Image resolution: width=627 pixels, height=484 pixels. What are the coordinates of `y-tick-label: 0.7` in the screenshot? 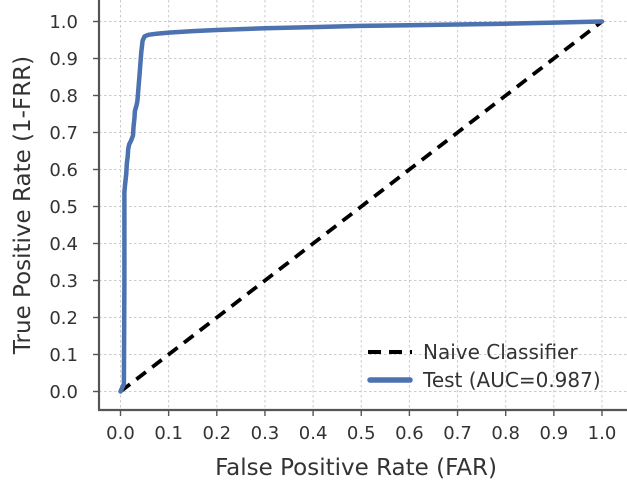 It's located at (63, 133).